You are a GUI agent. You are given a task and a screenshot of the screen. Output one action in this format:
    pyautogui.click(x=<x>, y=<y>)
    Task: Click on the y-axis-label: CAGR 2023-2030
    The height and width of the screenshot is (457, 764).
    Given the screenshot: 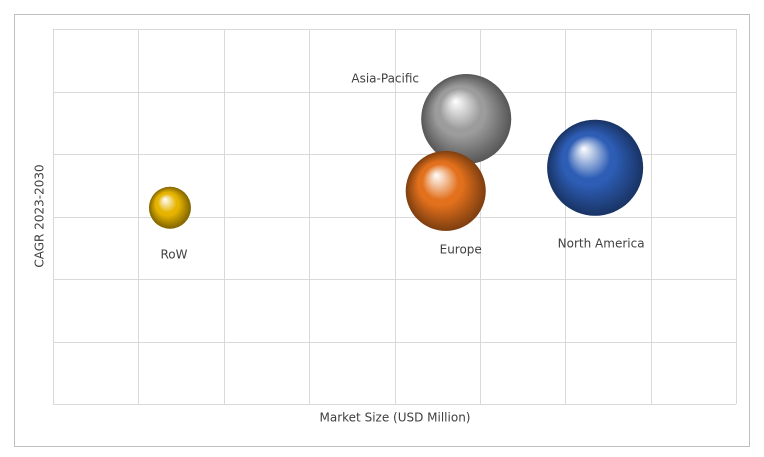 What is the action you would take?
    pyautogui.click(x=40, y=215)
    